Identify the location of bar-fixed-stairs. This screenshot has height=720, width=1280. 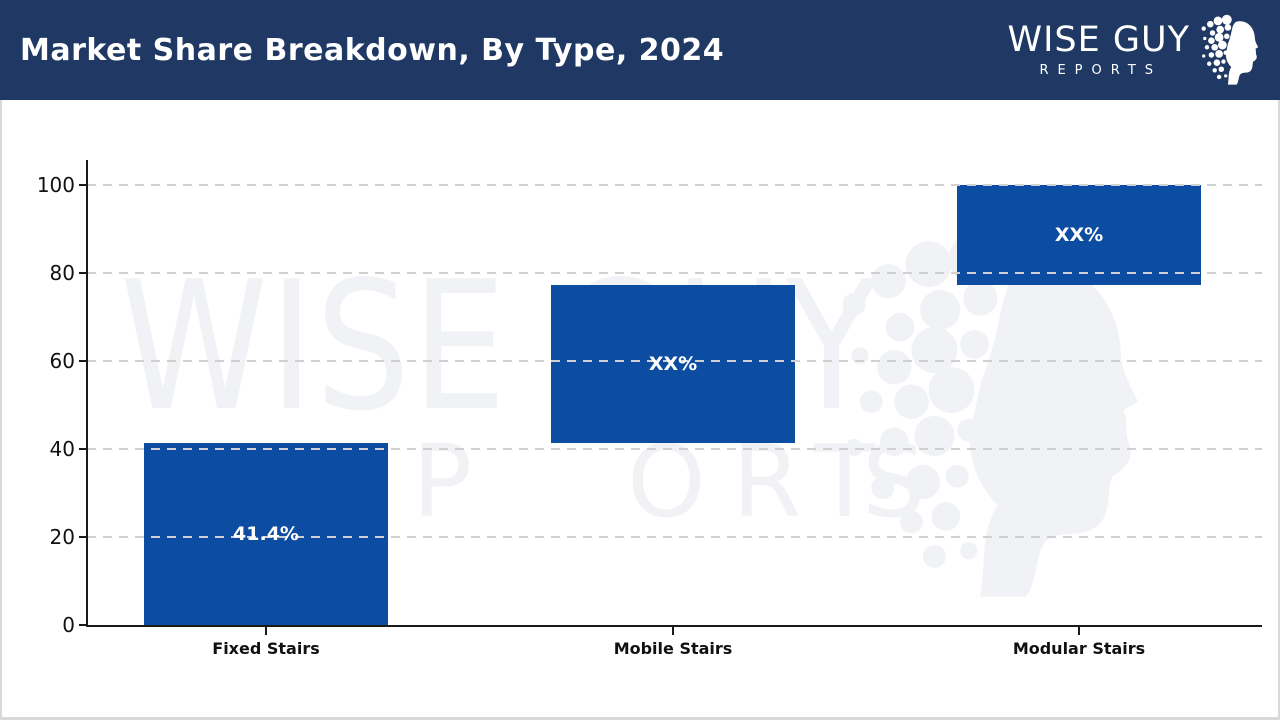
(266, 533).